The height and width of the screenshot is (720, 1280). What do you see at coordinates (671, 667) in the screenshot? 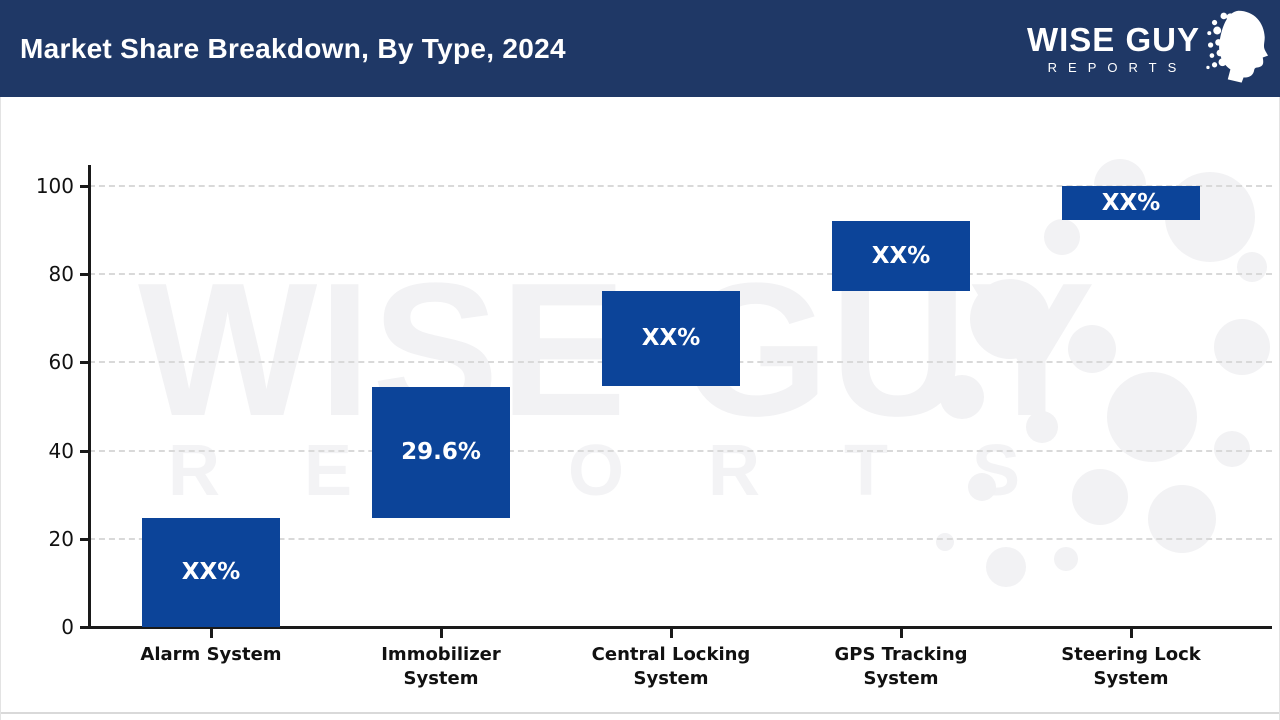
I see `category-label-central-locking-system: Central Locking System` at bounding box center [671, 667].